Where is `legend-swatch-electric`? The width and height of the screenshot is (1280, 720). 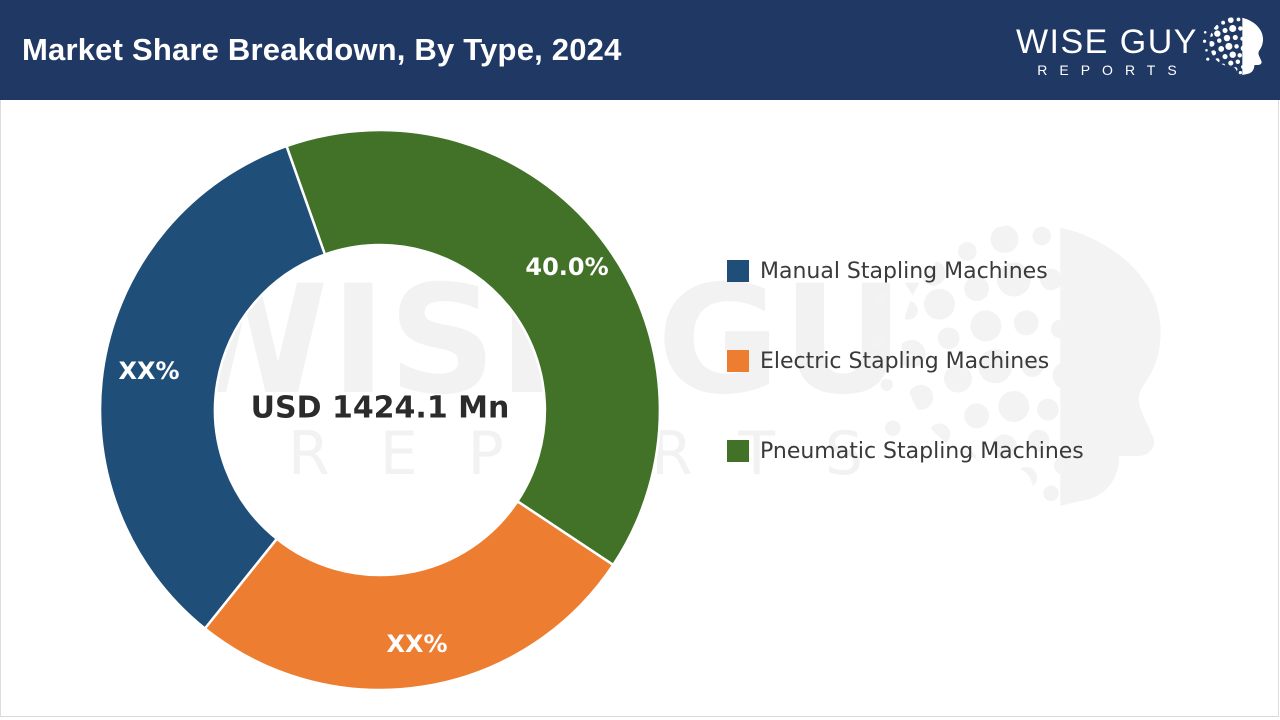 legend-swatch-electric is located at coordinates (738, 361).